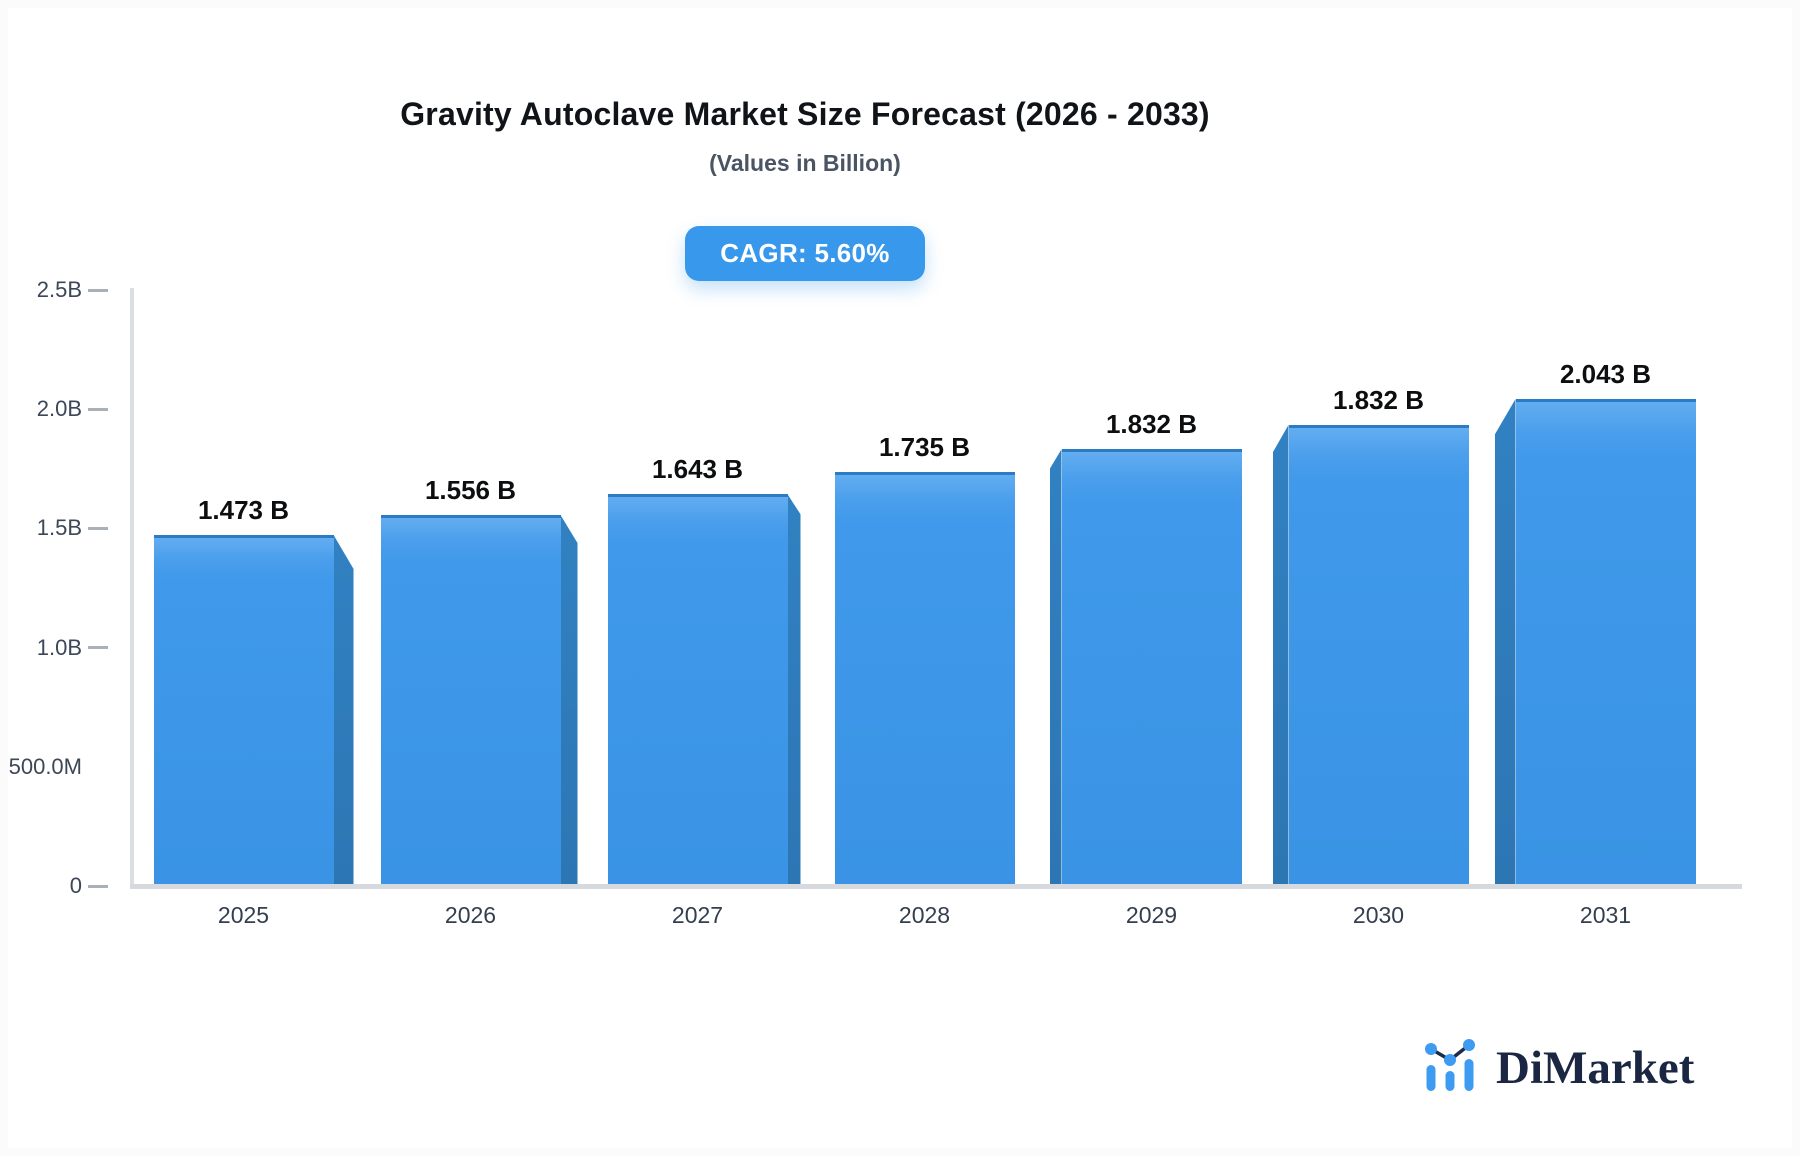 This screenshot has height=1156, width=1800. I want to click on x-axis-label: 2025, so click(243, 915).